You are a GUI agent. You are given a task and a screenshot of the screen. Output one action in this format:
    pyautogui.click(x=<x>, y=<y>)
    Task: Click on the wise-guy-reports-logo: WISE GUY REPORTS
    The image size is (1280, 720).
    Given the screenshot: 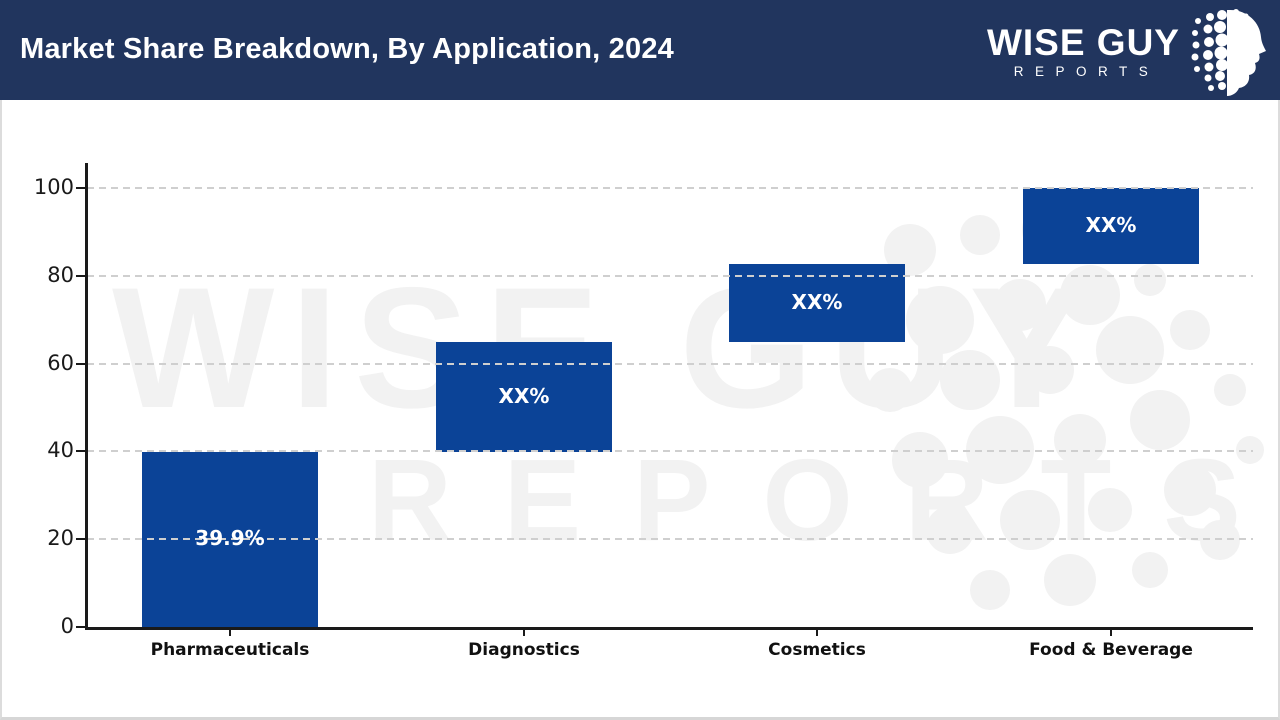 What is the action you would take?
    pyautogui.click(x=1127, y=51)
    